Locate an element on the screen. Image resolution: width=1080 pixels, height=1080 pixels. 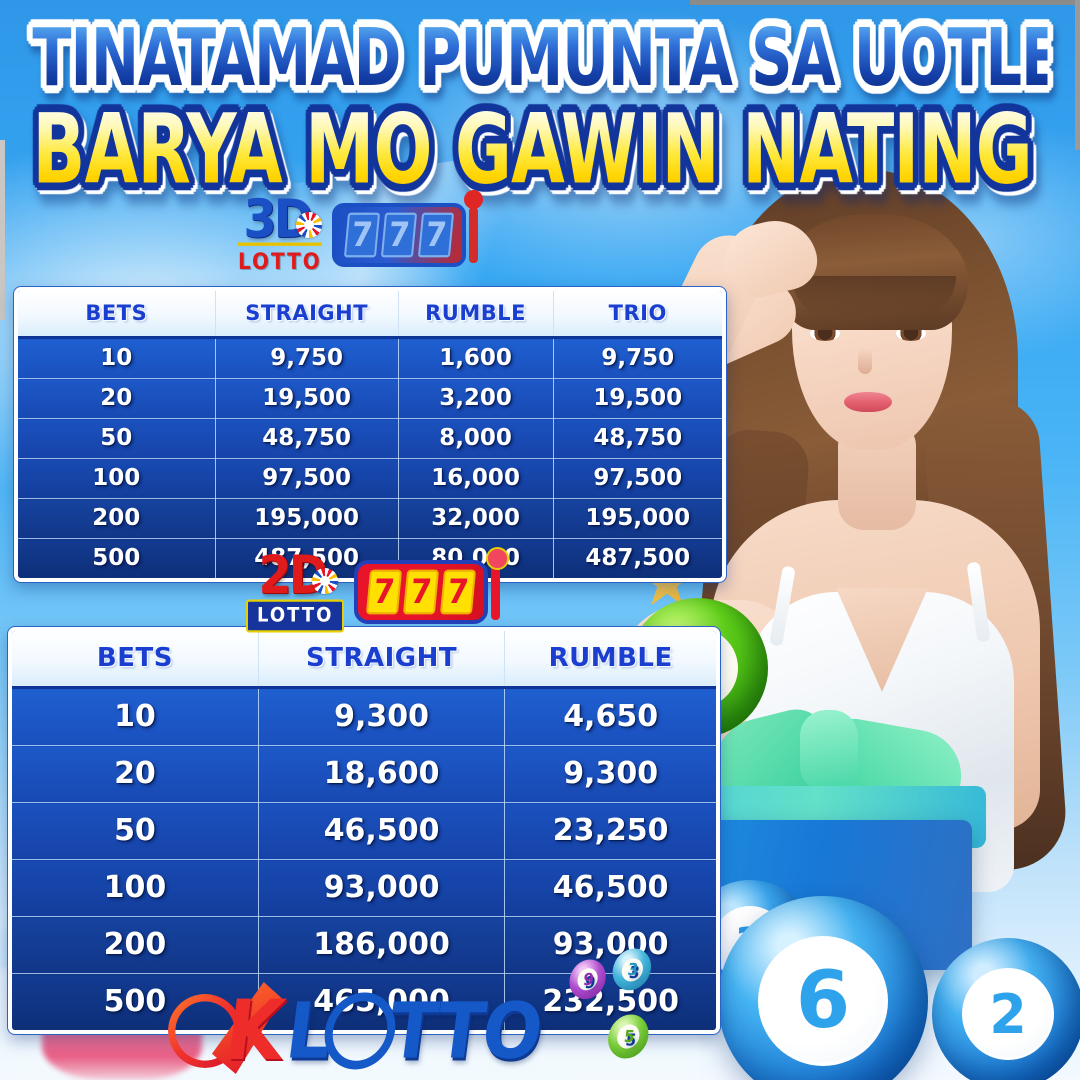
model-face is located at coordinates (872, 345).